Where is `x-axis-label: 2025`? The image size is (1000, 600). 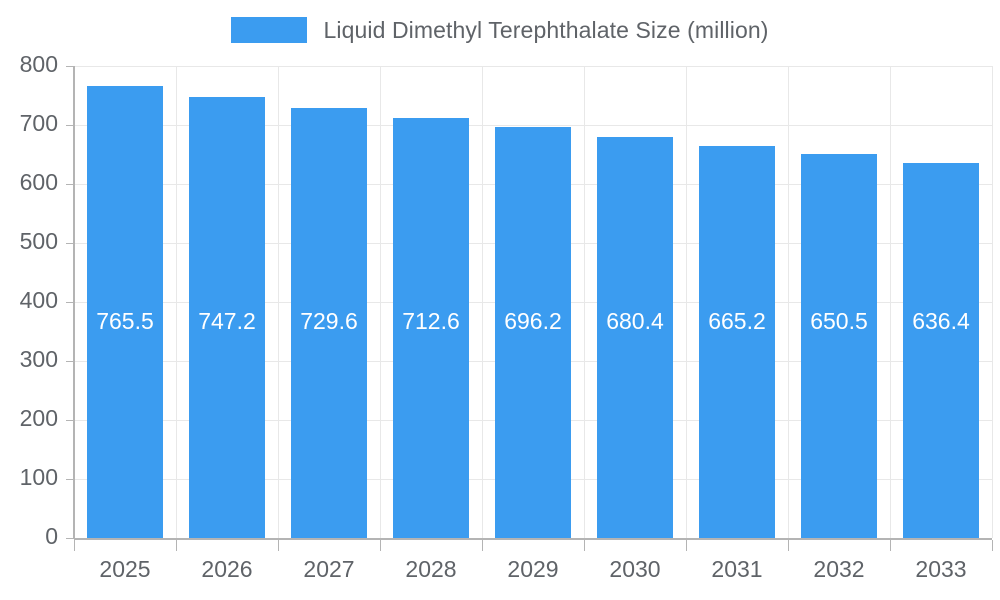 x-axis-label: 2025 is located at coordinates (125, 569).